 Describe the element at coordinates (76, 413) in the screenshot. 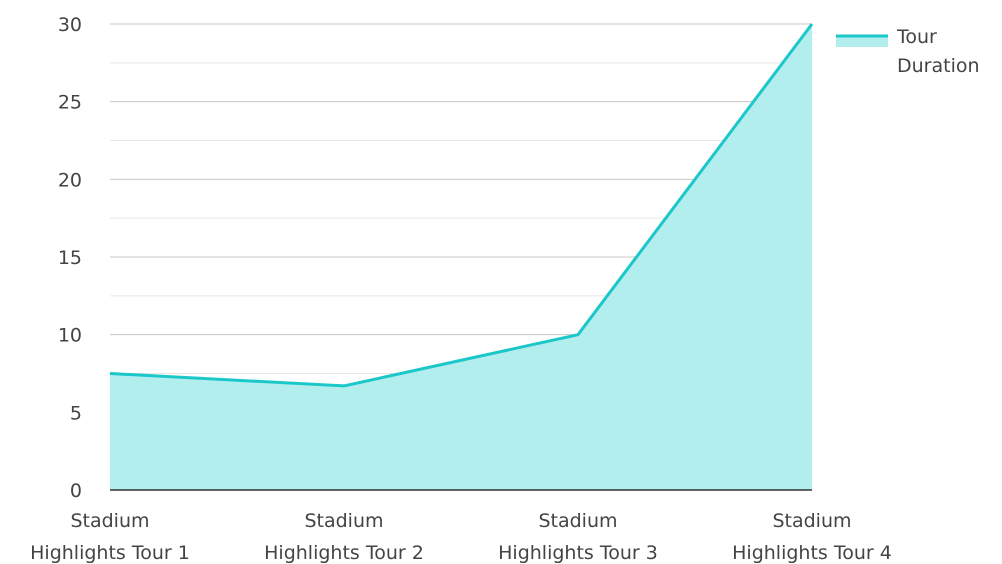

I see `y-tick-label: 5` at that location.